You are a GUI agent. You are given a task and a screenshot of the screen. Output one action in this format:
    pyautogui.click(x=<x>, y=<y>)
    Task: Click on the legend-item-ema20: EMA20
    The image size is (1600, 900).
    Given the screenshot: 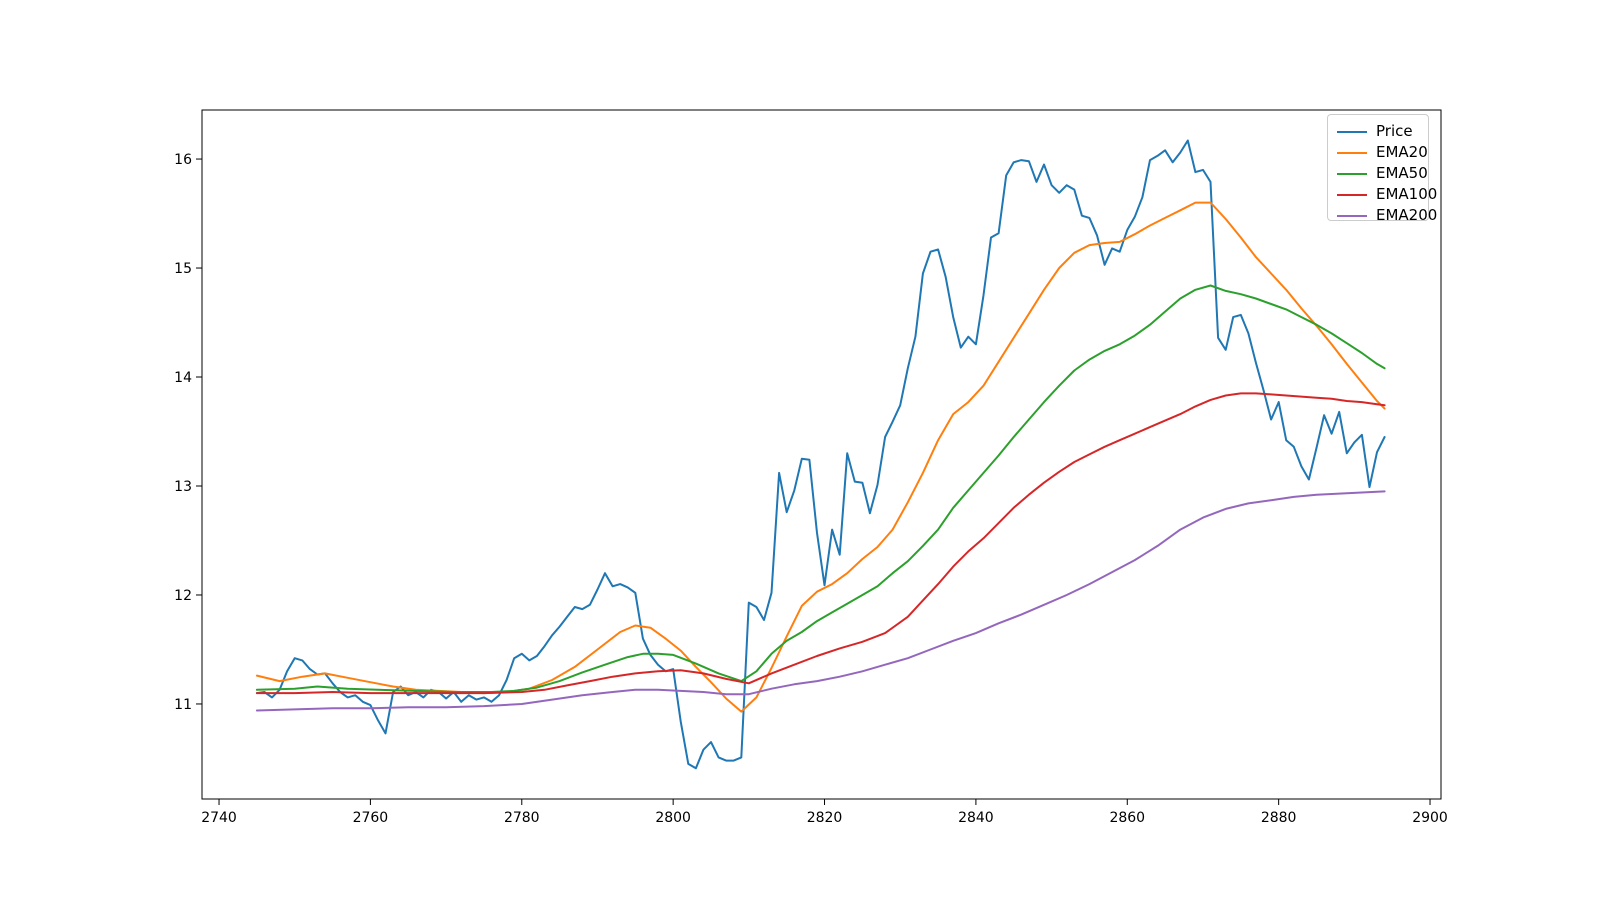 What is the action you would take?
    pyautogui.click(x=1382, y=152)
    